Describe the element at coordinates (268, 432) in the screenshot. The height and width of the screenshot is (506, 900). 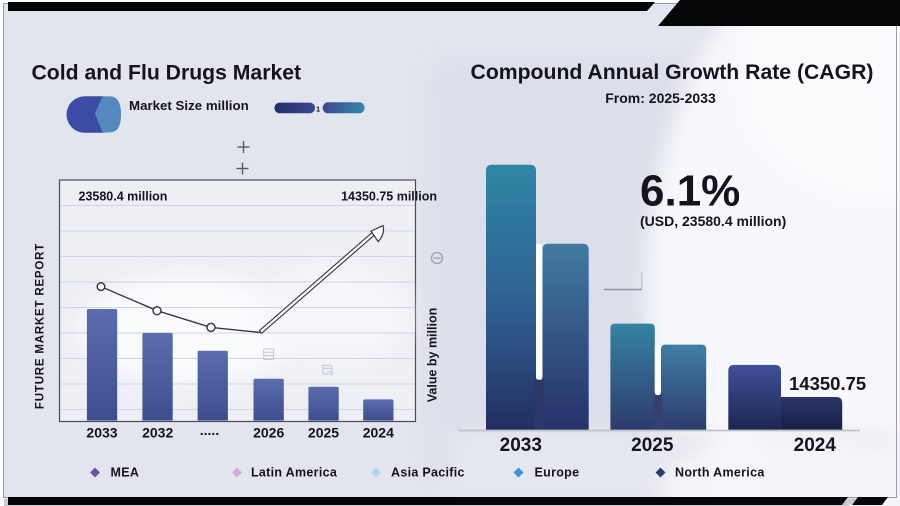
I see `svg-text: 2026` at that location.